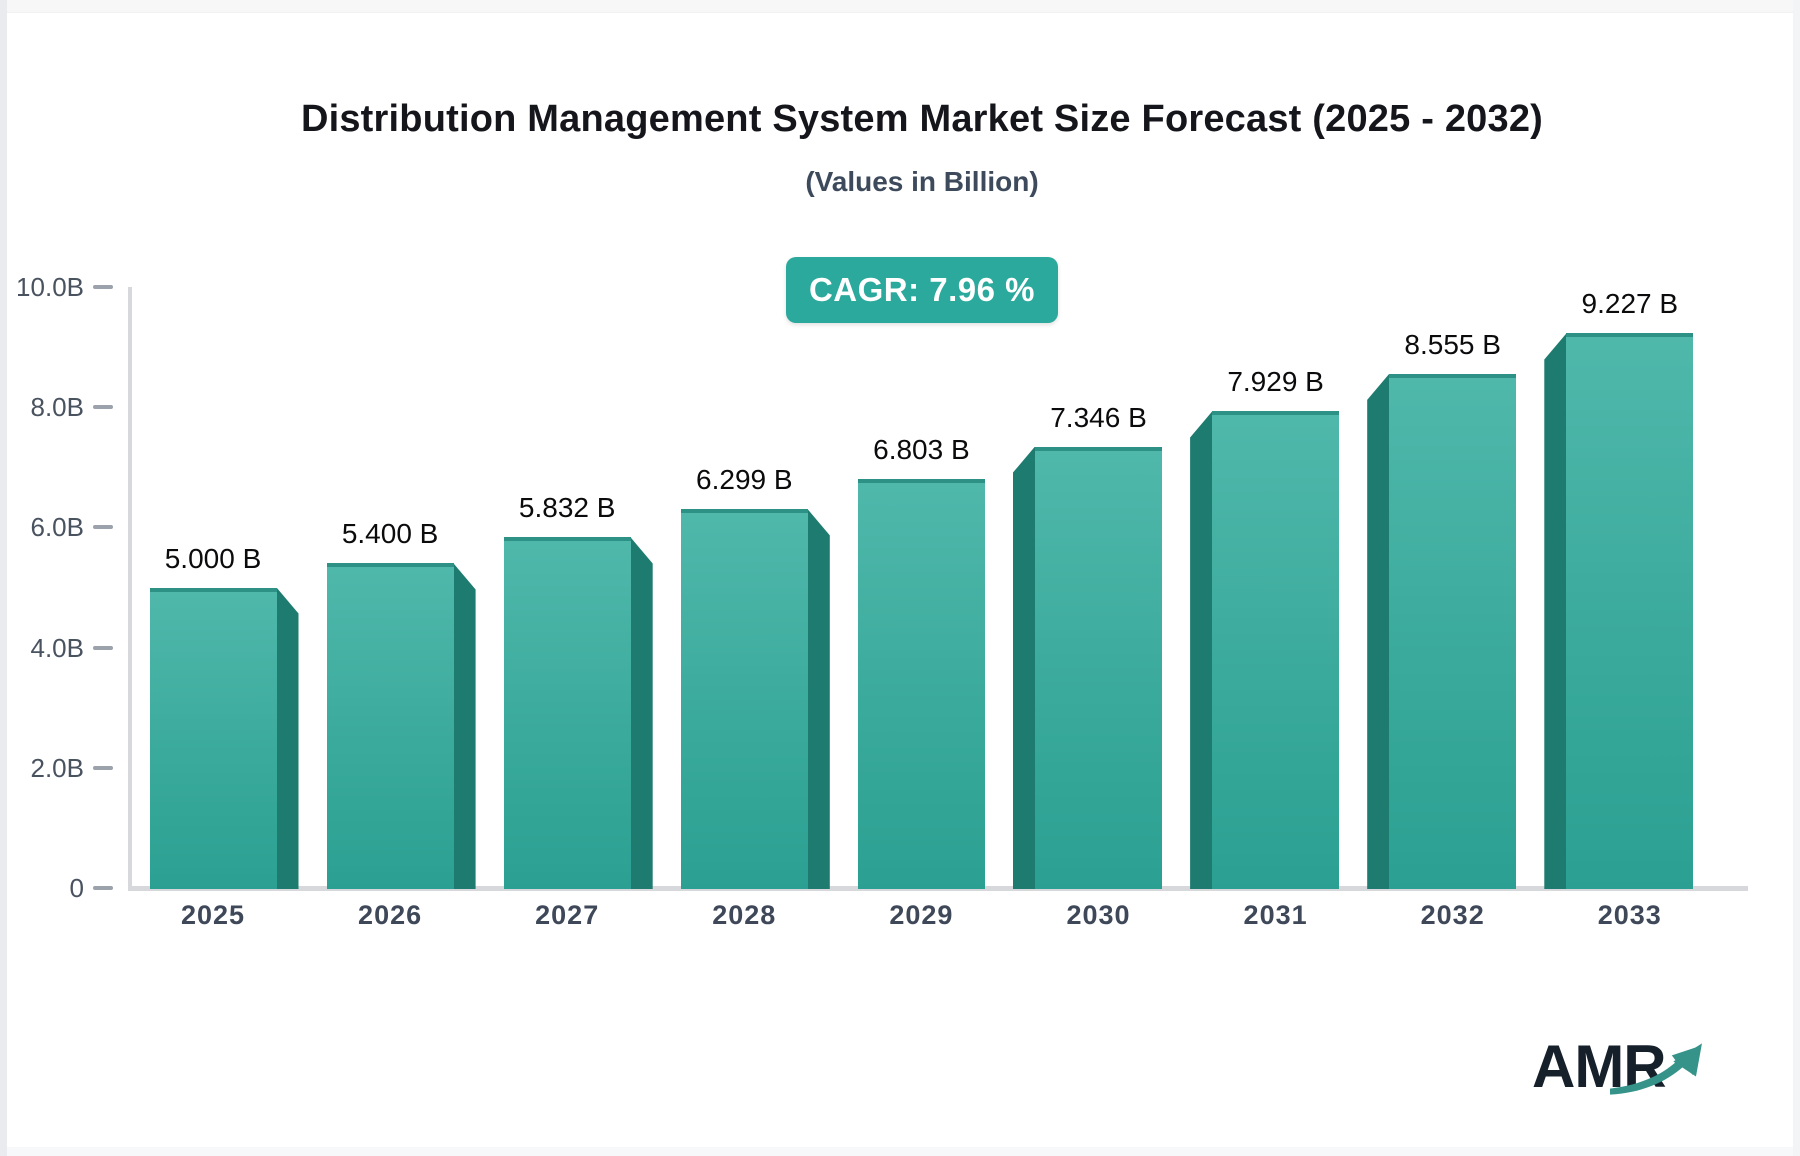 The width and height of the screenshot is (1800, 1156). What do you see at coordinates (130, 587) in the screenshot?
I see `y-axis-line` at bounding box center [130, 587].